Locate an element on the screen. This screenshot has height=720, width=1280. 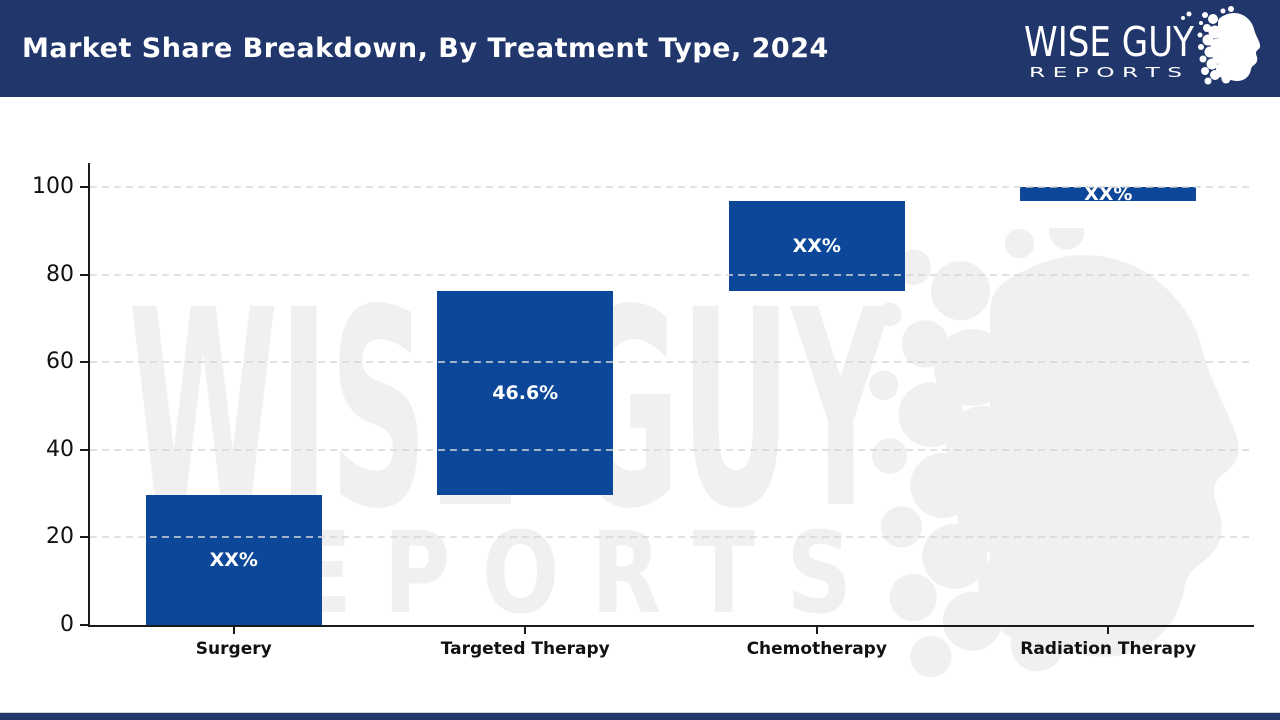
category-label: Surgery is located at coordinates (233, 649).